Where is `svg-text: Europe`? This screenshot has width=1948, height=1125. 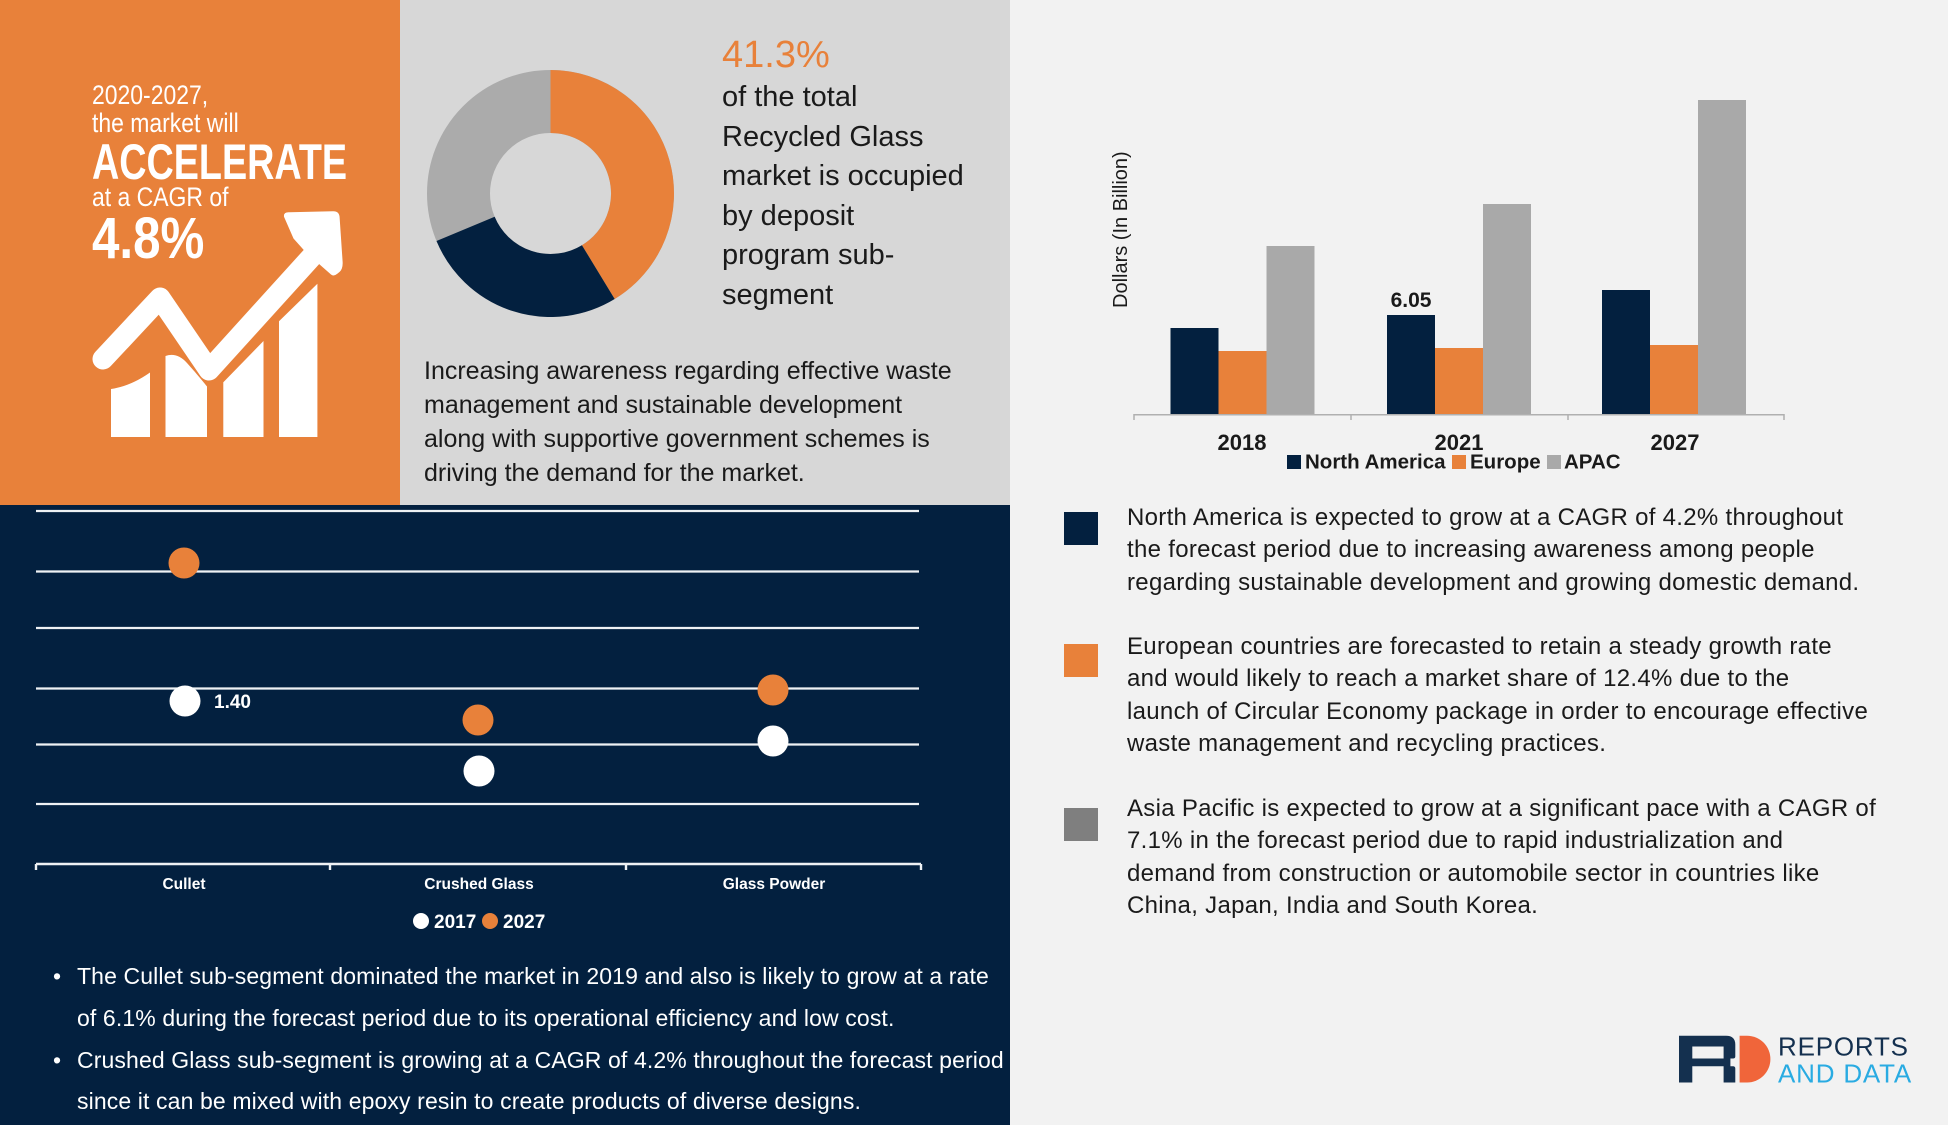
svg-text: Europe is located at coordinates (1505, 462).